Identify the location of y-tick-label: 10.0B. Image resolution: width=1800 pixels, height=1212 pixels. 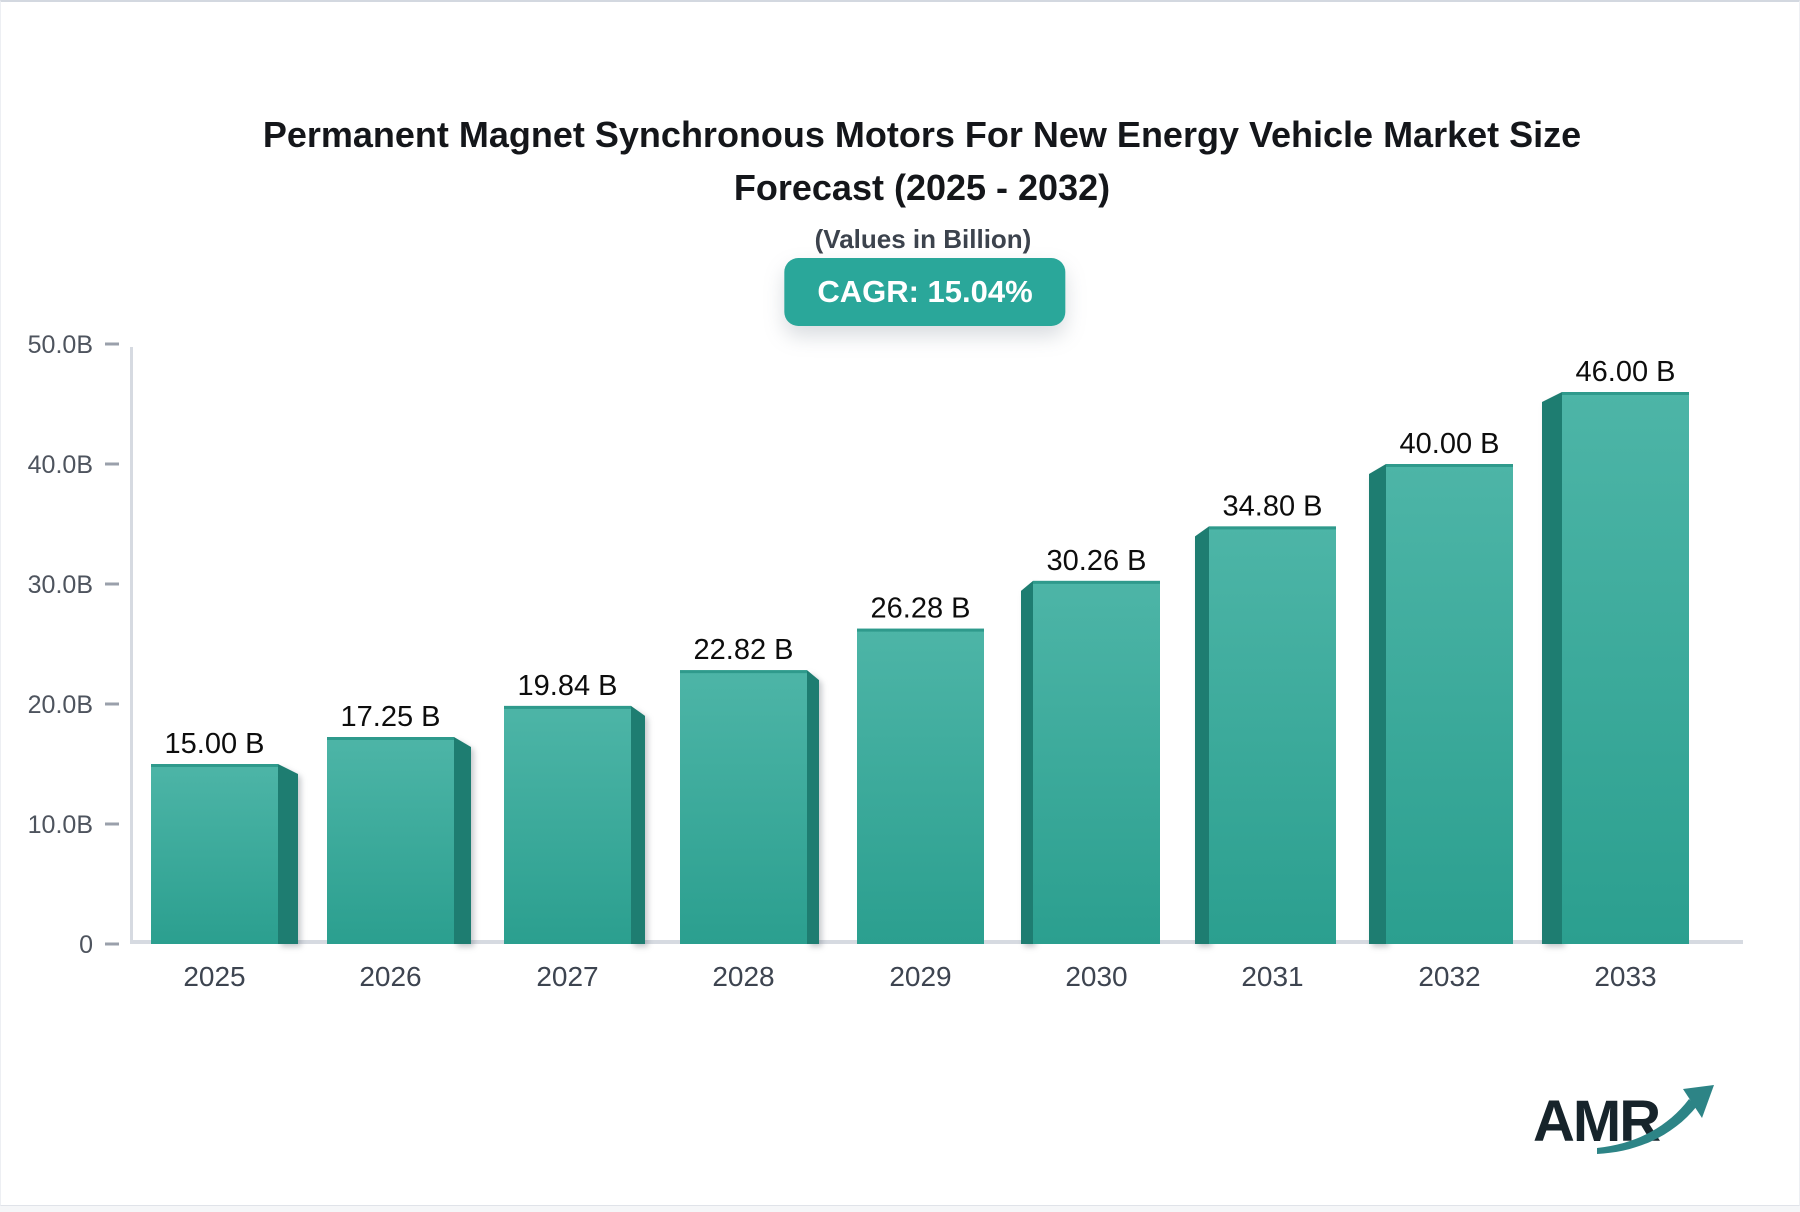
(60, 825).